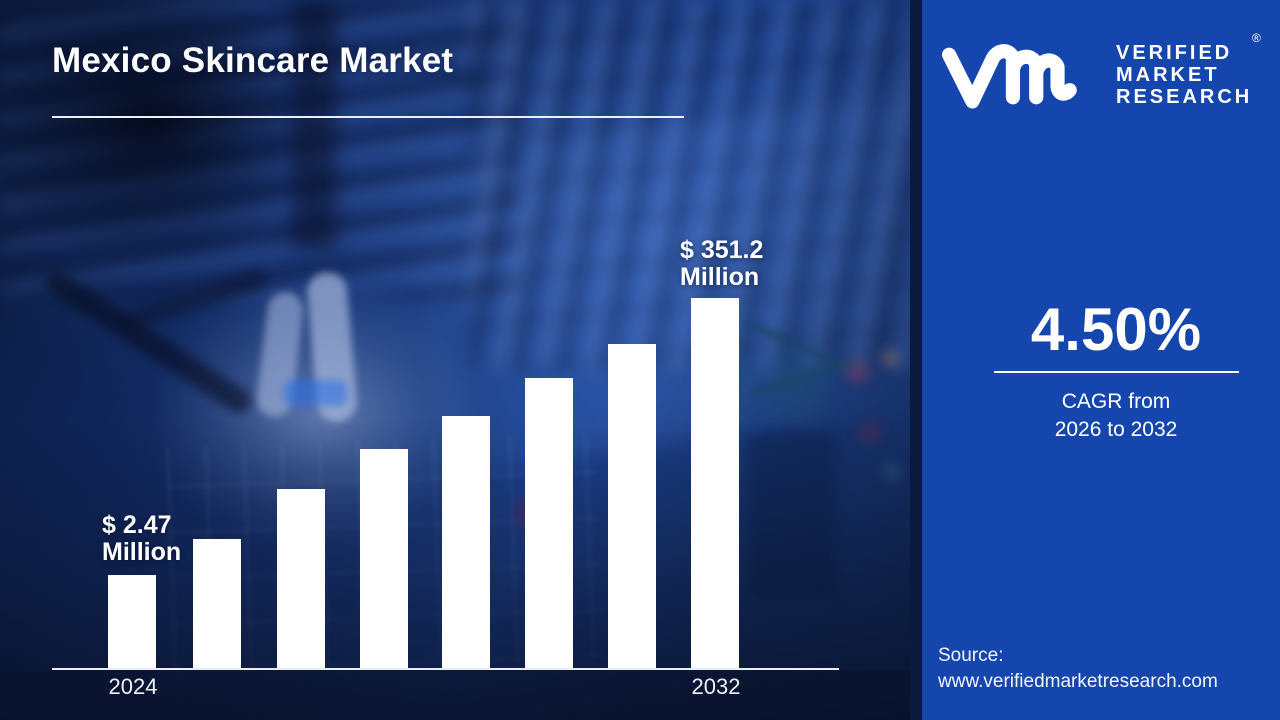 Image resolution: width=1280 pixels, height=720 pixels. Describe the element at coordinates (1078, 669) in the screenshot. I see `source-block: Source: www.verifiedmarketresearch.com` at that location.